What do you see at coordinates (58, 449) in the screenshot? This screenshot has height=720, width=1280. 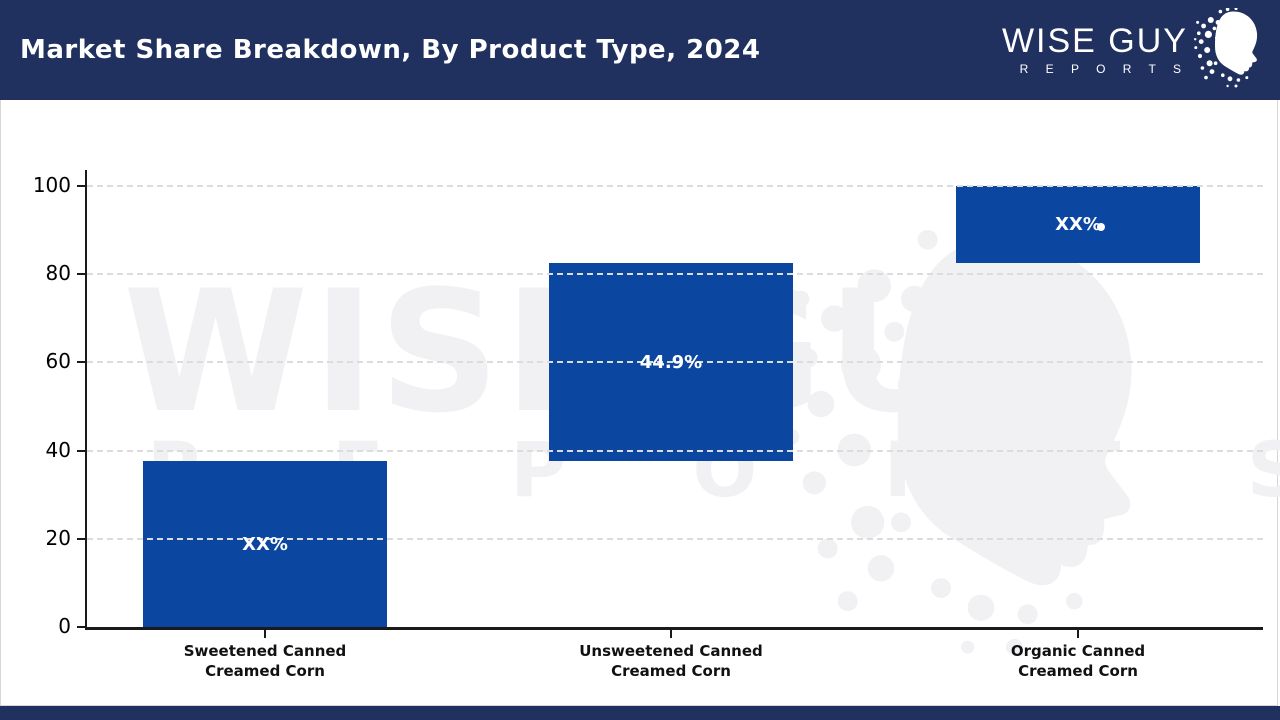 I see `y-tick-label: 40` at bounding box center [58, 449].